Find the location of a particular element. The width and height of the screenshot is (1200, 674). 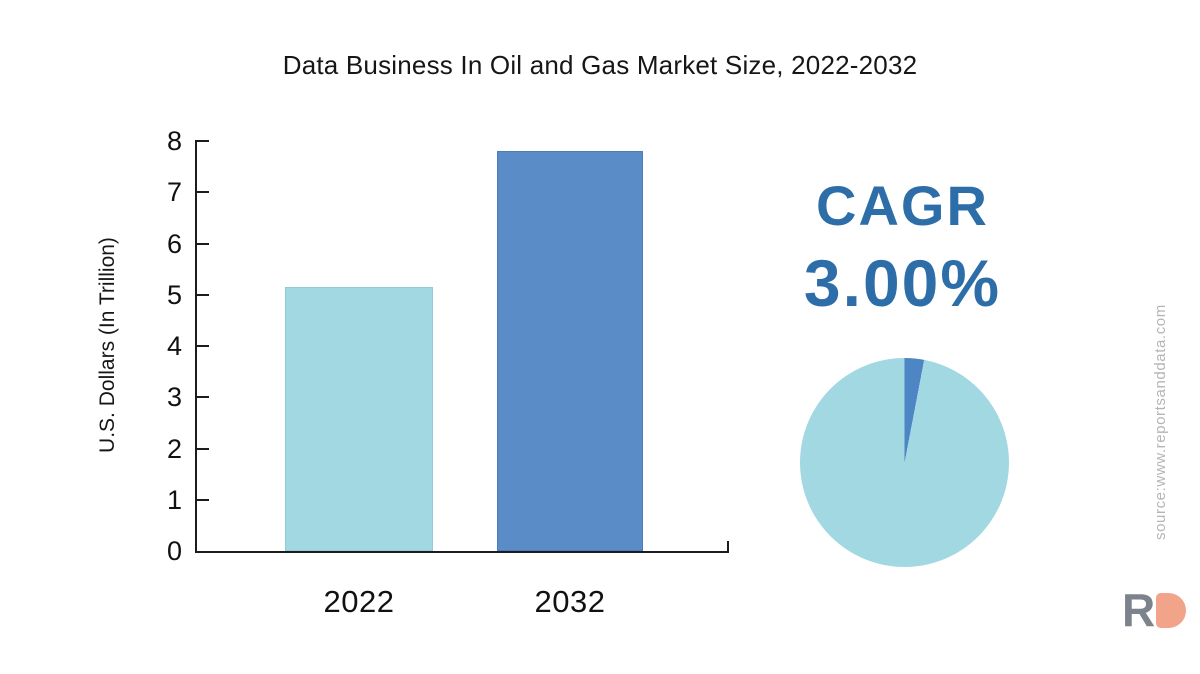

y-axis-label: U.S. Dollars (In Trillion) is located at coordinates (107, 345).